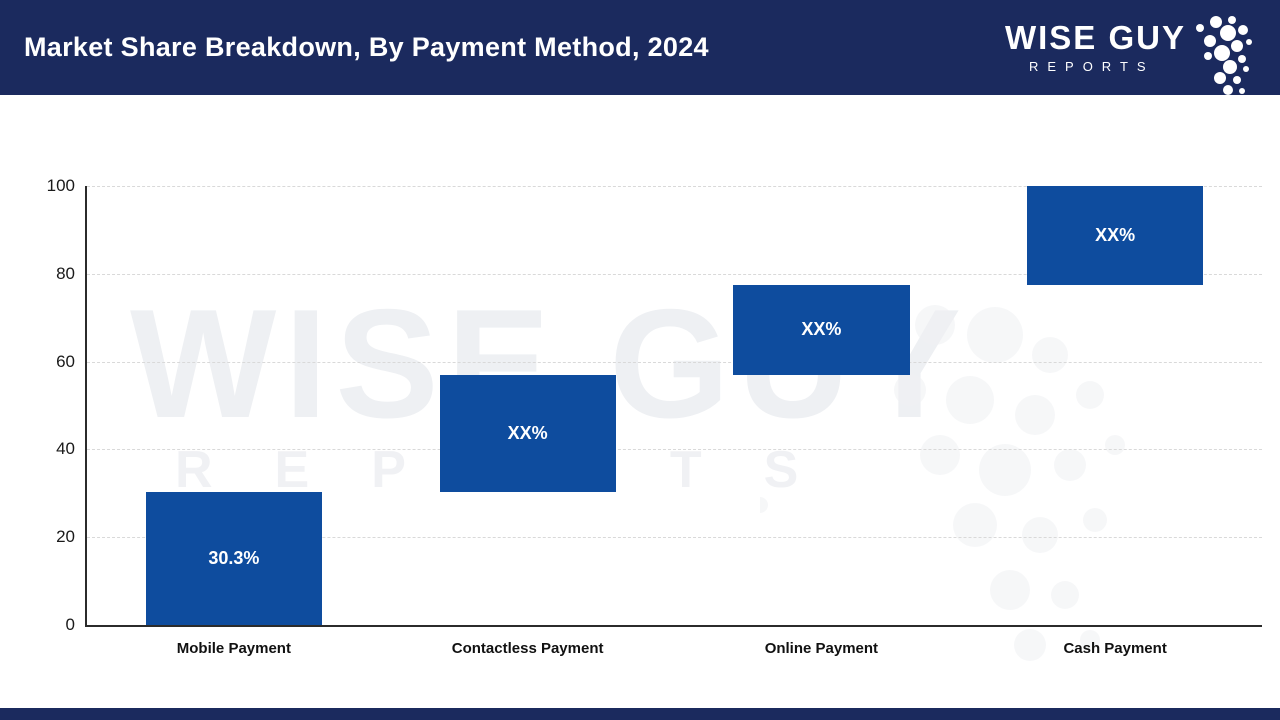  I want to click on x-axis-category-label: Online Payment, so click(821, 648).